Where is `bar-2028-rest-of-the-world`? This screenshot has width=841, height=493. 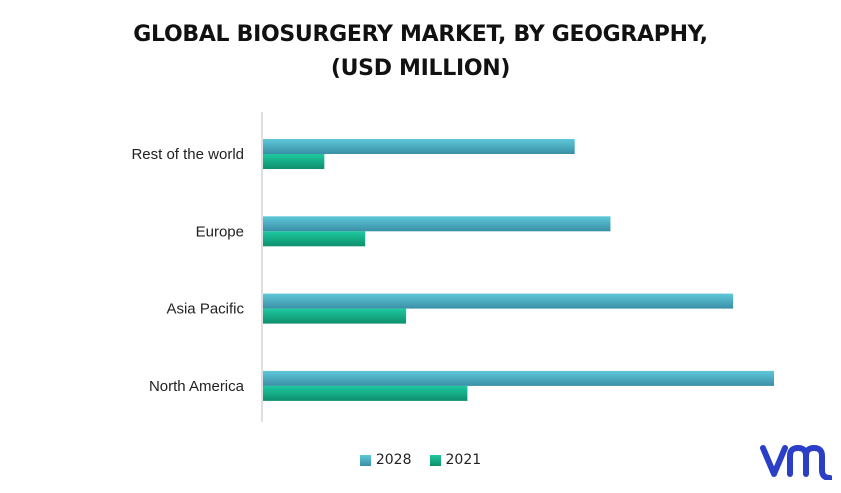 bar-2028-rest-of-the-world is located at coordinates (419, 146).